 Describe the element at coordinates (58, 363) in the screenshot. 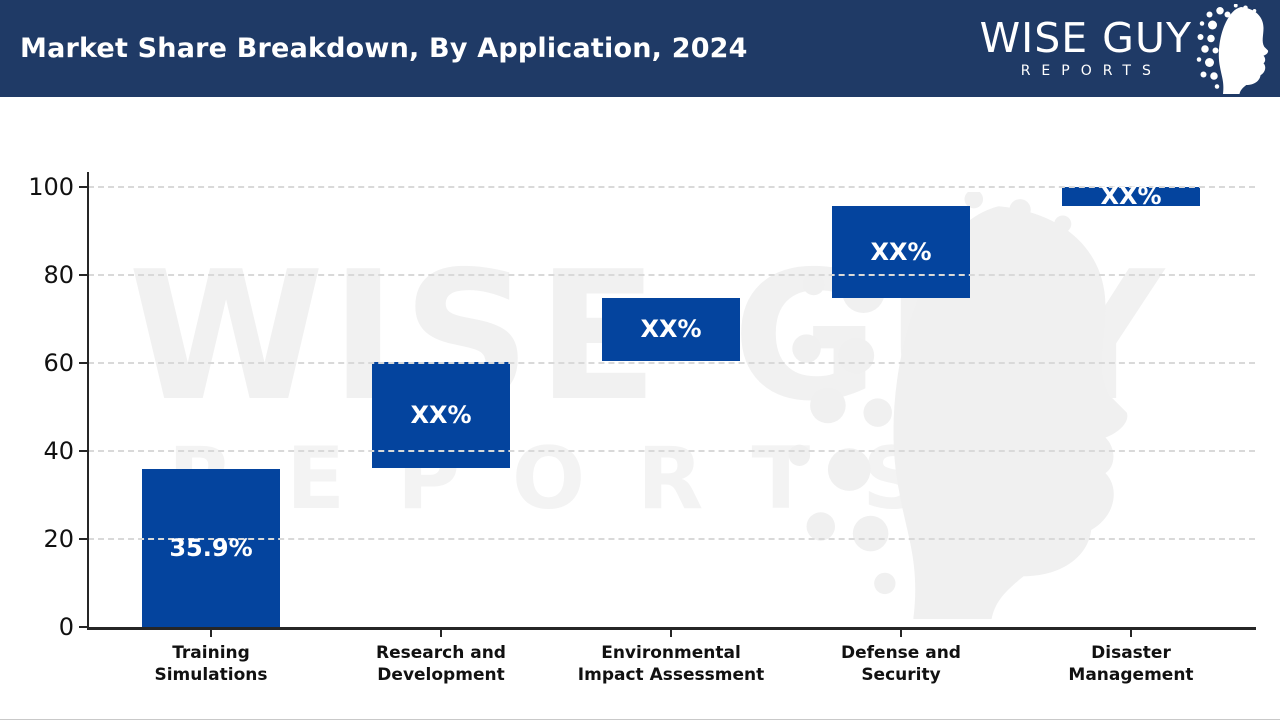

I see `y-tick-label-60: 60` at that location.